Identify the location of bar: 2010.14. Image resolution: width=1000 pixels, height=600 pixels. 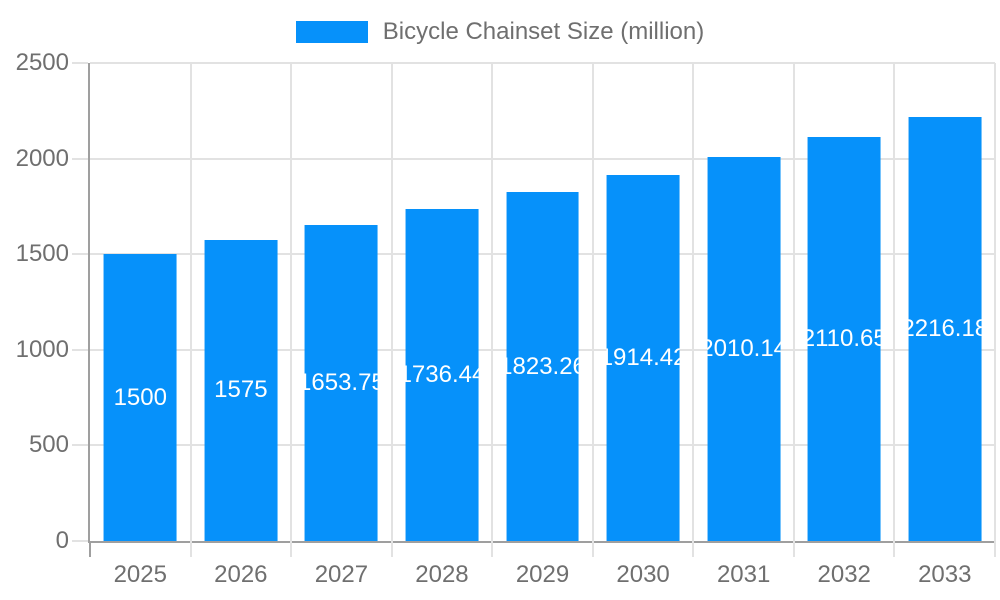
(744, 348).